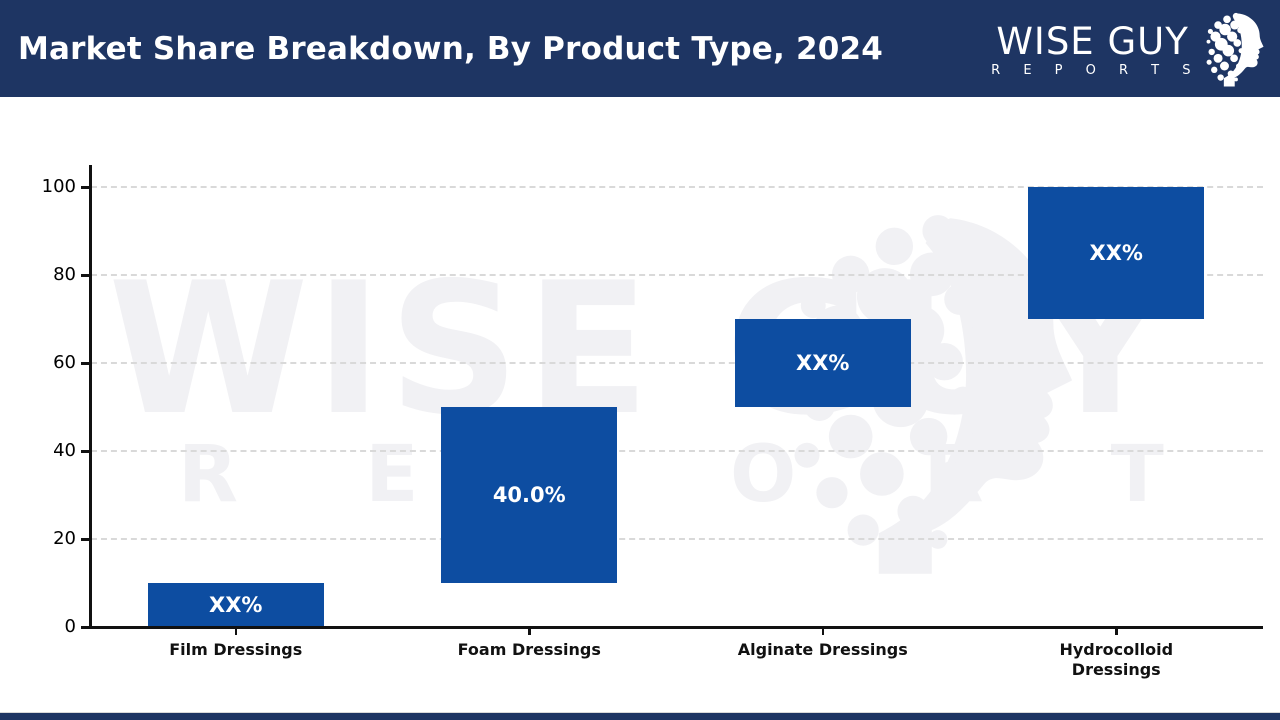 The width and height of the screenshot is (1280, 720). I want to click on x-category-label: Film Dressings, so click(236, 649).